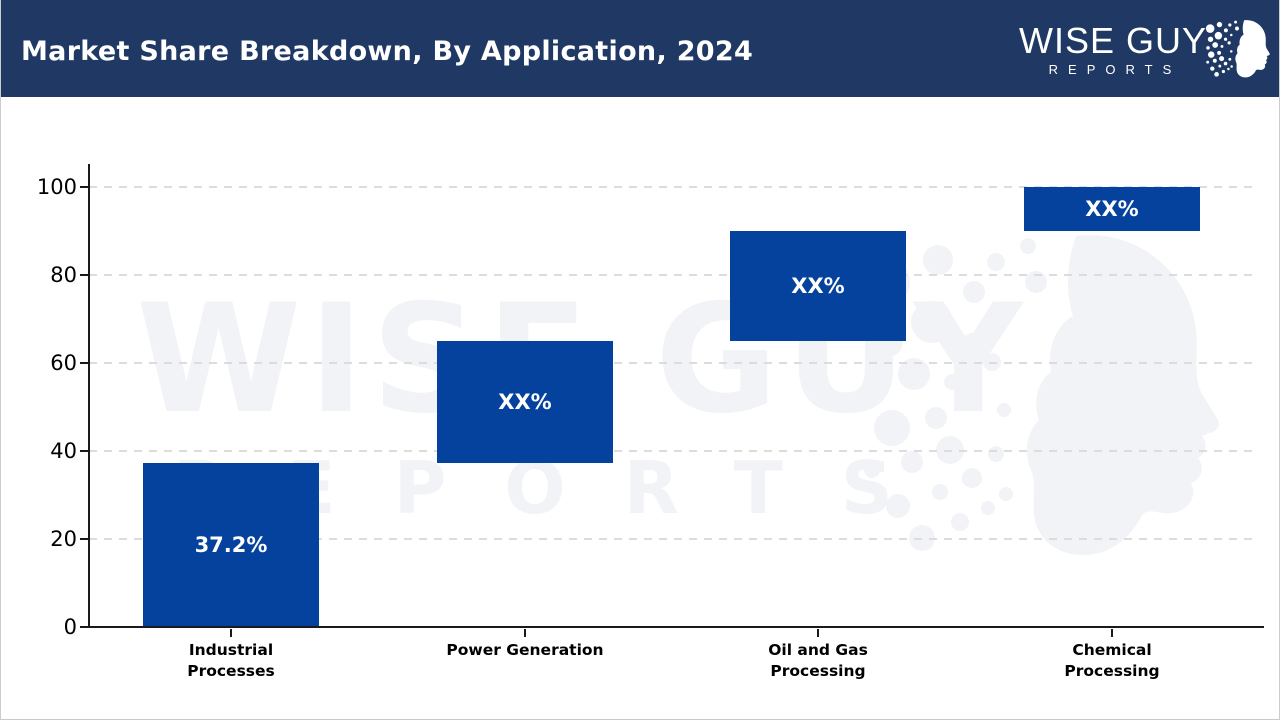 The image size is (1280, 720). What do you see at coordinates (89, 396) in the screenshot?
I see `y-axis-line` at bounding box center [89, 396].